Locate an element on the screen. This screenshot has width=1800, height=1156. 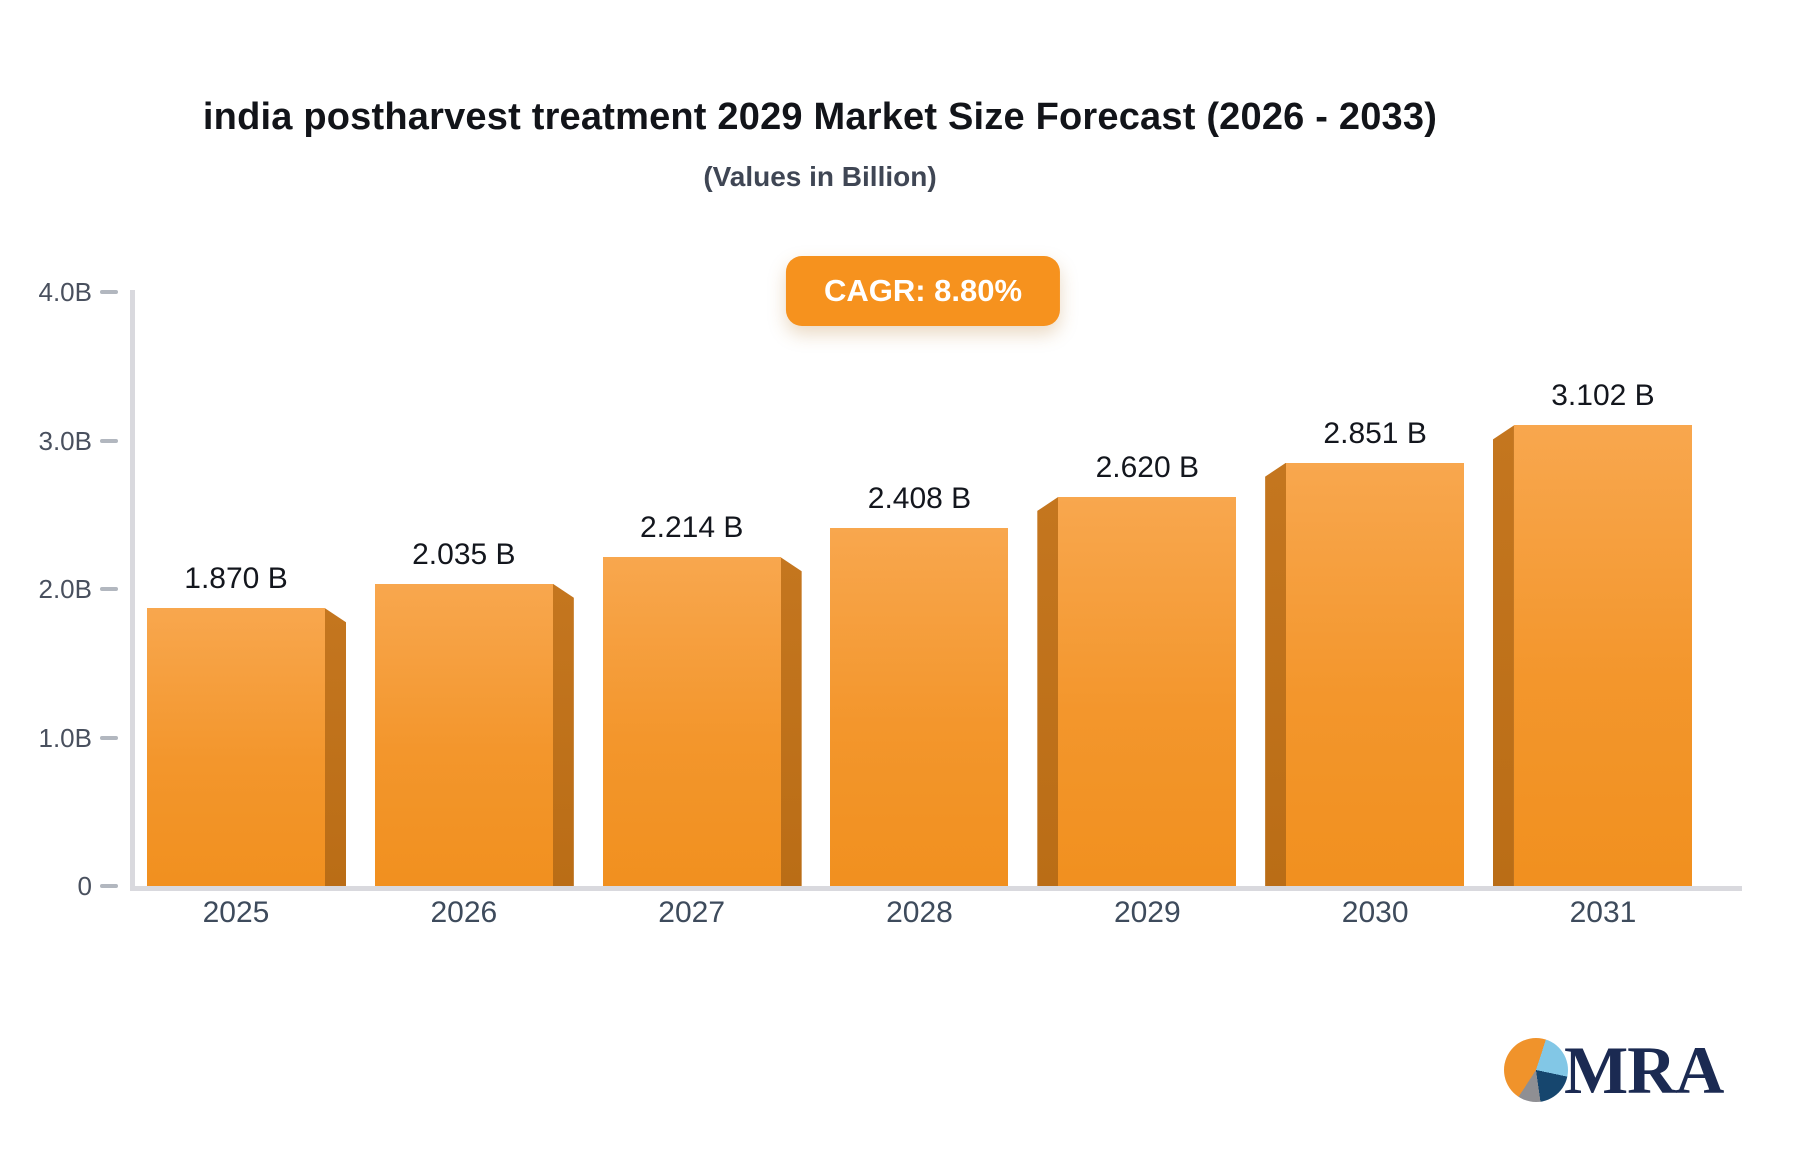
bar-2030 is located at coordinates (1375, 674).